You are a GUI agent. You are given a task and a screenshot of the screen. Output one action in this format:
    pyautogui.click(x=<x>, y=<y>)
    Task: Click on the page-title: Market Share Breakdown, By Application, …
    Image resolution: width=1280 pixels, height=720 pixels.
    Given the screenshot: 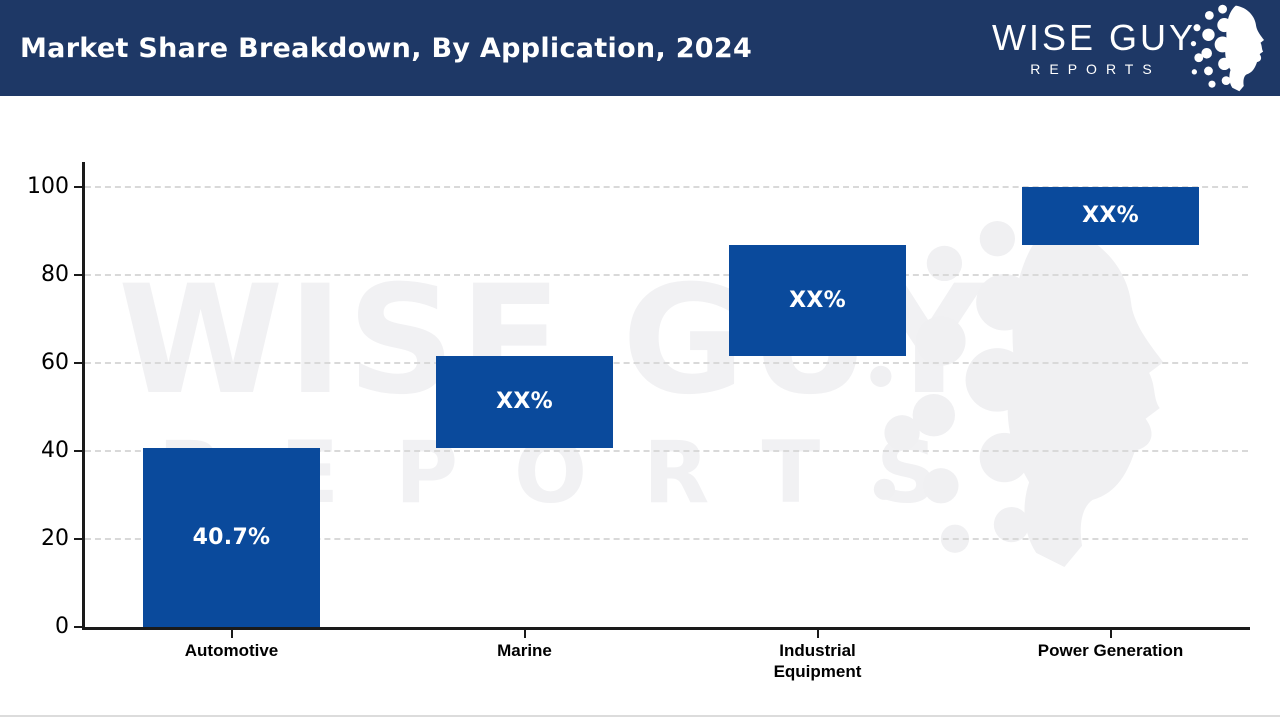 What is the action you would take?
    pyautogui.click(x=386, y=48)
    